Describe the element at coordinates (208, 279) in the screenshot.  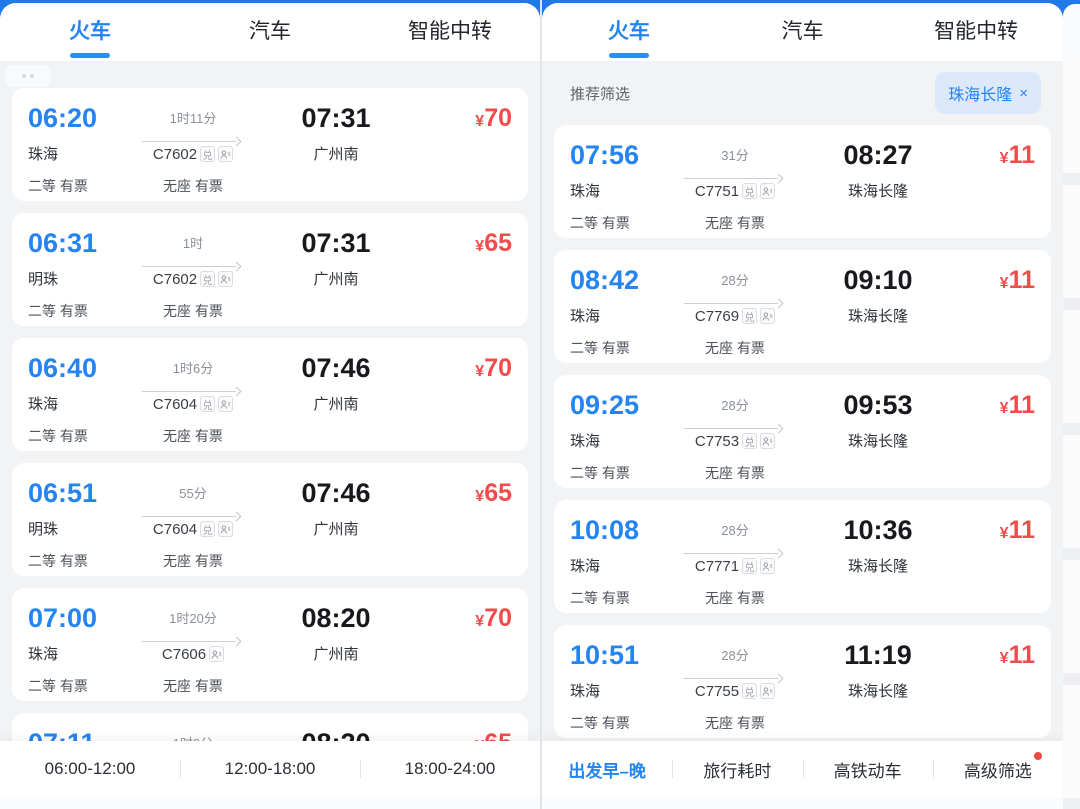
I see `points-exchange-badge-icon: 兑` at that location.